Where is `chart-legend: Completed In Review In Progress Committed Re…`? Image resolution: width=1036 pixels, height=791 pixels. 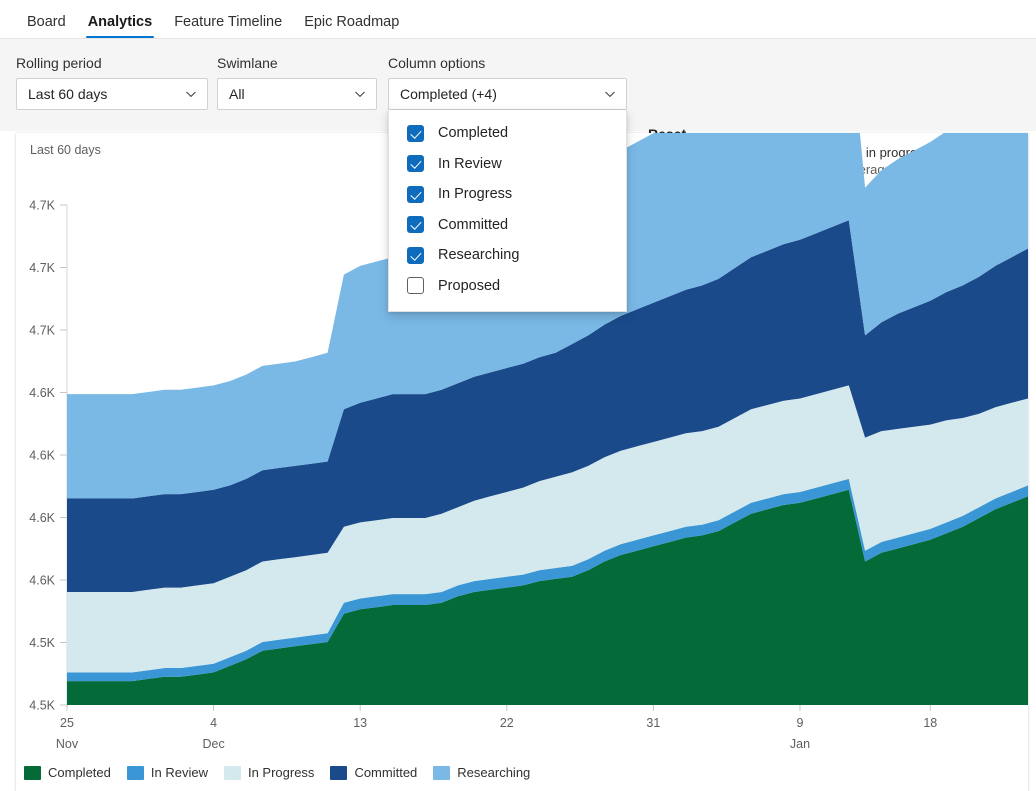
chart-legend: Completed In Review In Progress Committed Re… is located at coordinates (285, 772).